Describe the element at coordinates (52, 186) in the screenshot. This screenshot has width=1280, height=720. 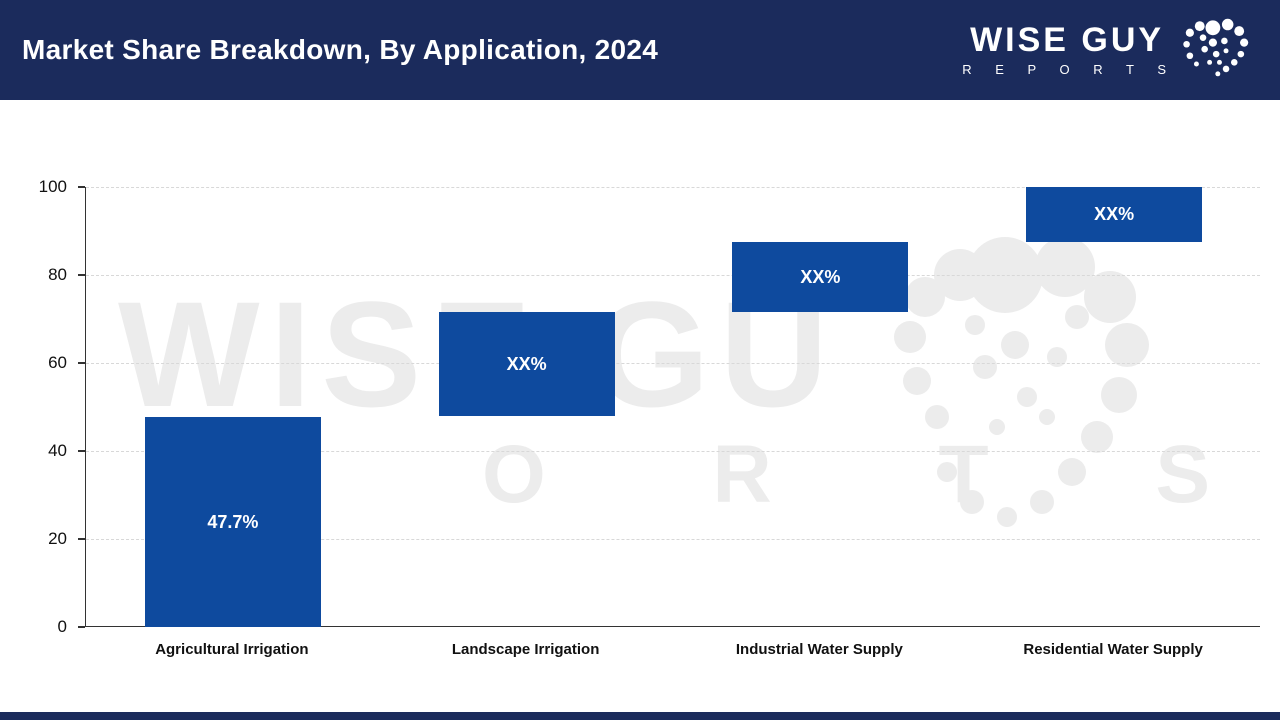
I see `y-tick-label: 100` at that location.